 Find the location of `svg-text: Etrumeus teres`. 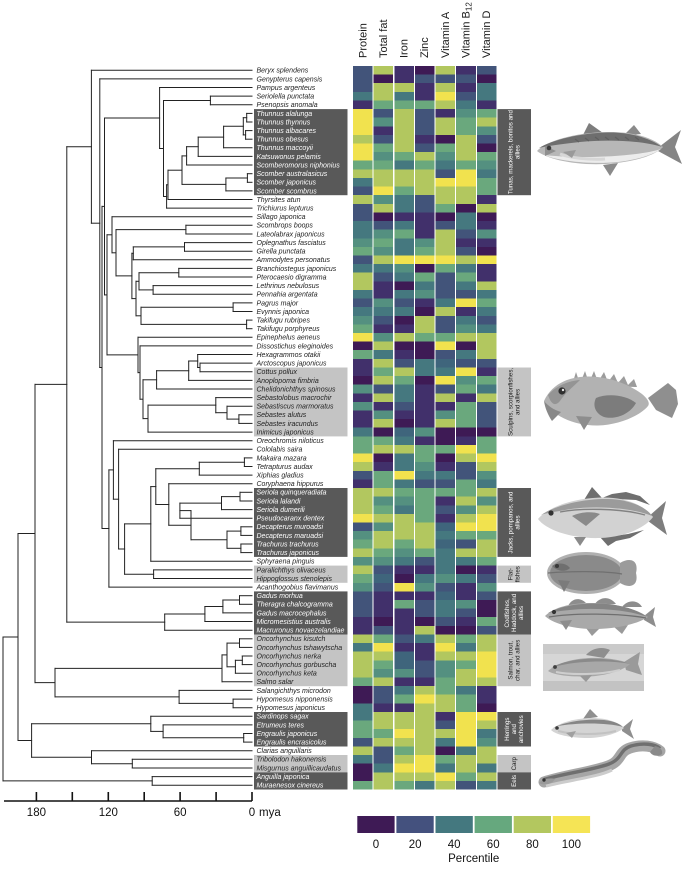

svg-text: Etrumeus teres is located at coordinates (281, 725).